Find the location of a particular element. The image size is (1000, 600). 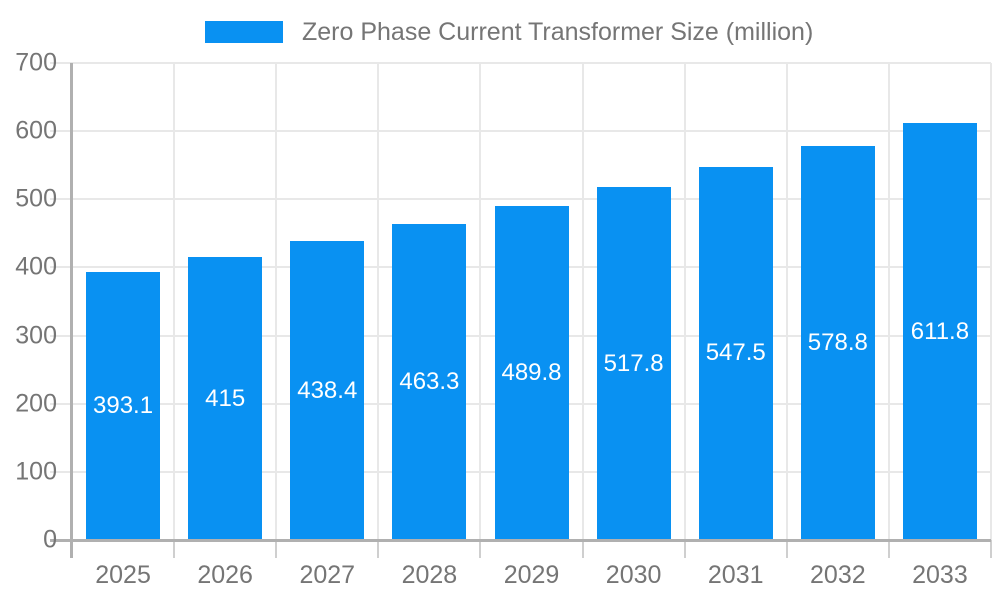

bar-value-label: 578.8 is located at coordinates (837, 342).